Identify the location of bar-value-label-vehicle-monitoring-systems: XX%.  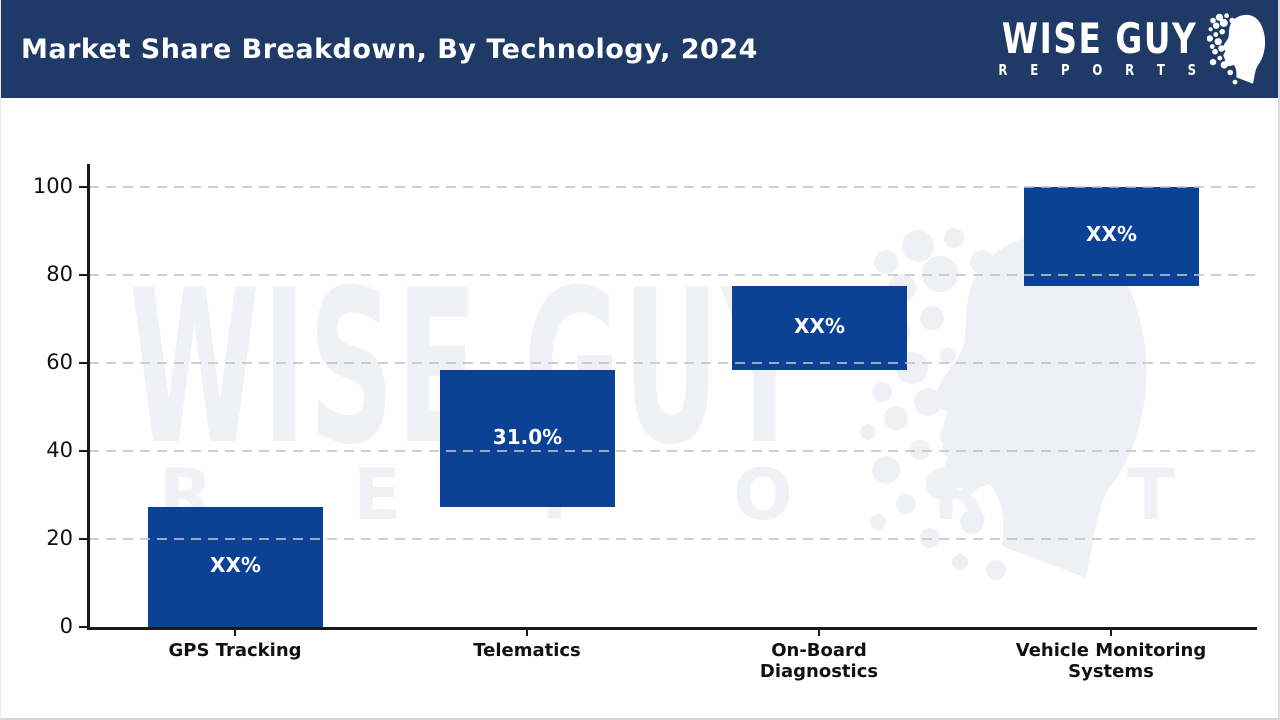
(1111, 234).